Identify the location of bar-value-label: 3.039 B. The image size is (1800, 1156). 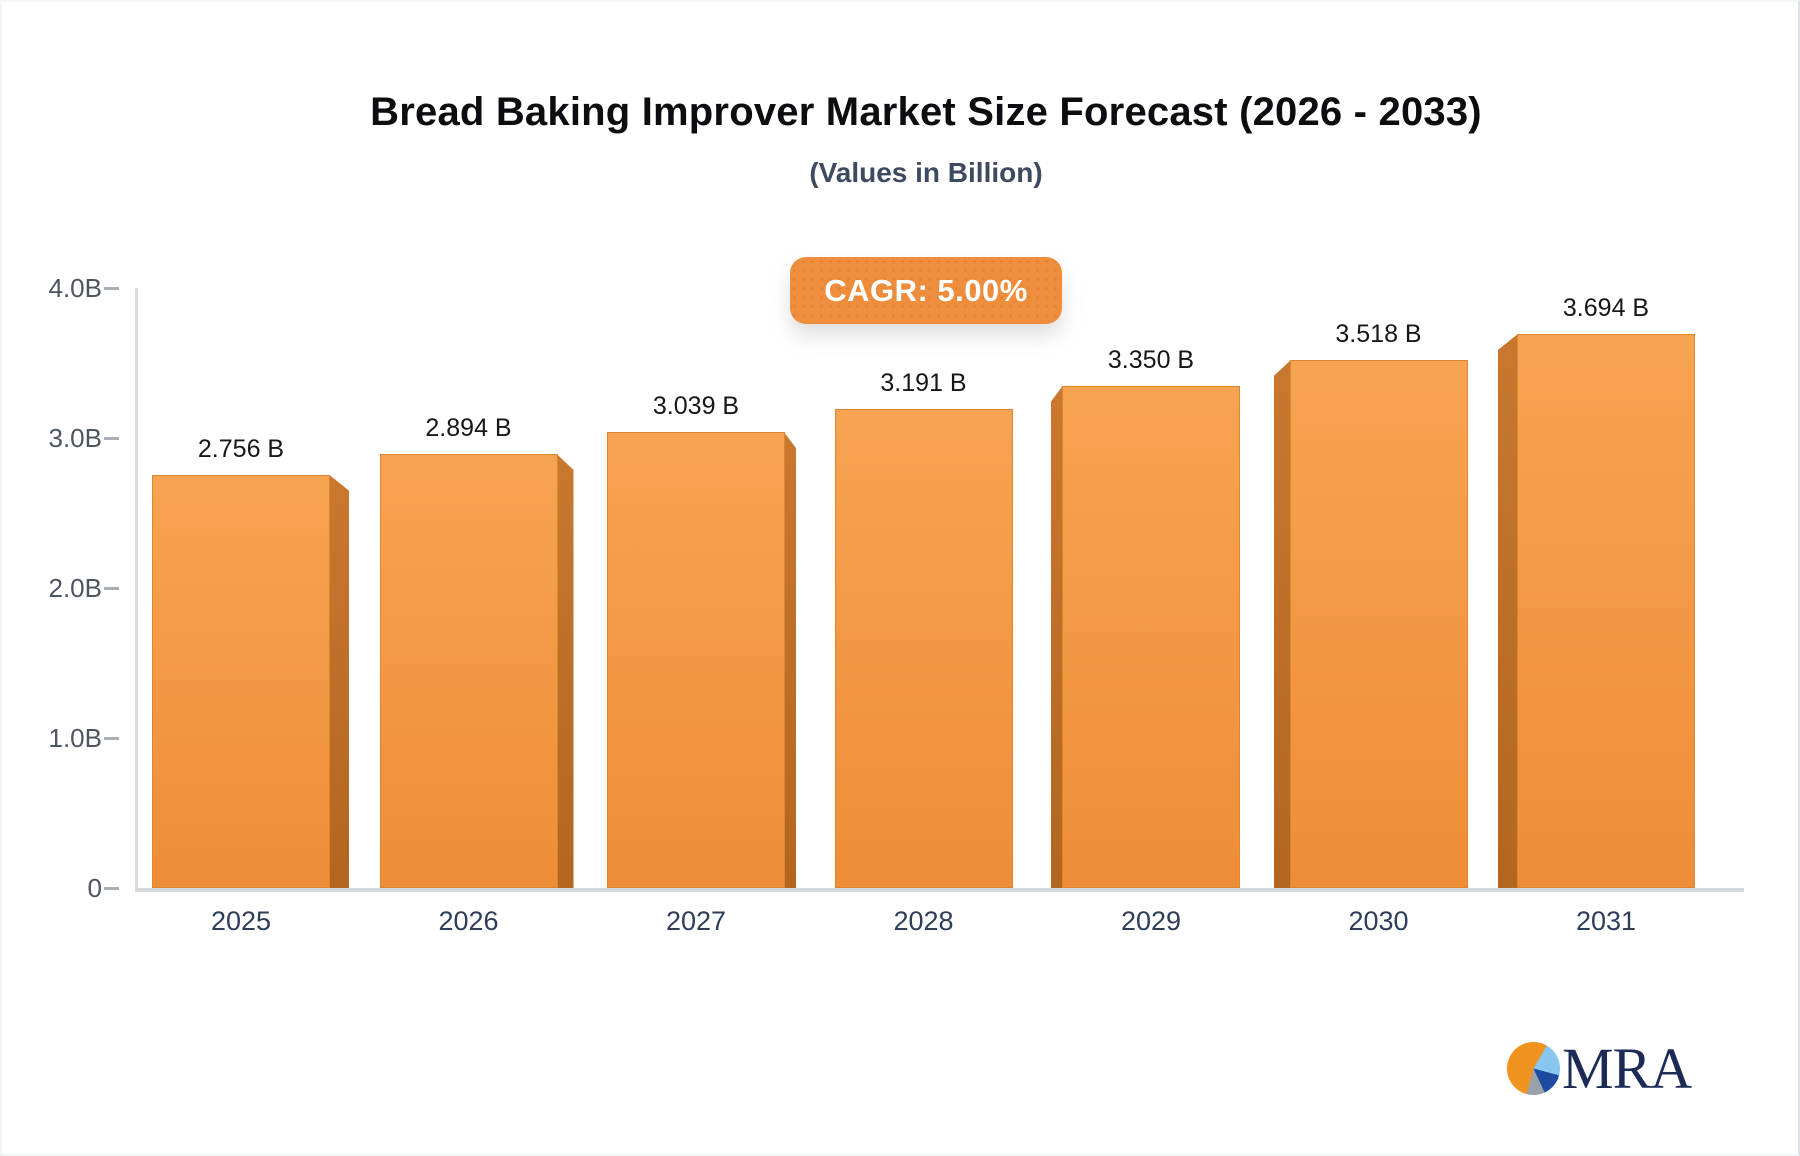
(696, 406).